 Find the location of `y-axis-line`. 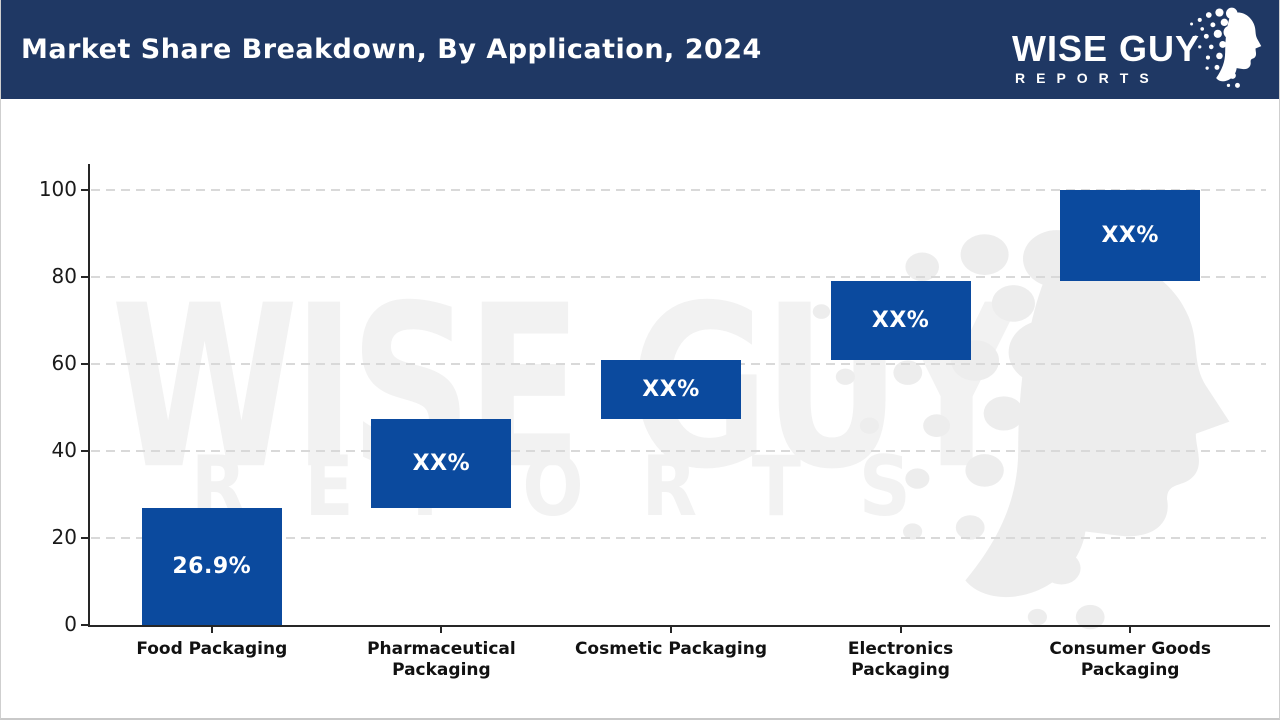

y-axis-line is located at coordinates (89, 395).